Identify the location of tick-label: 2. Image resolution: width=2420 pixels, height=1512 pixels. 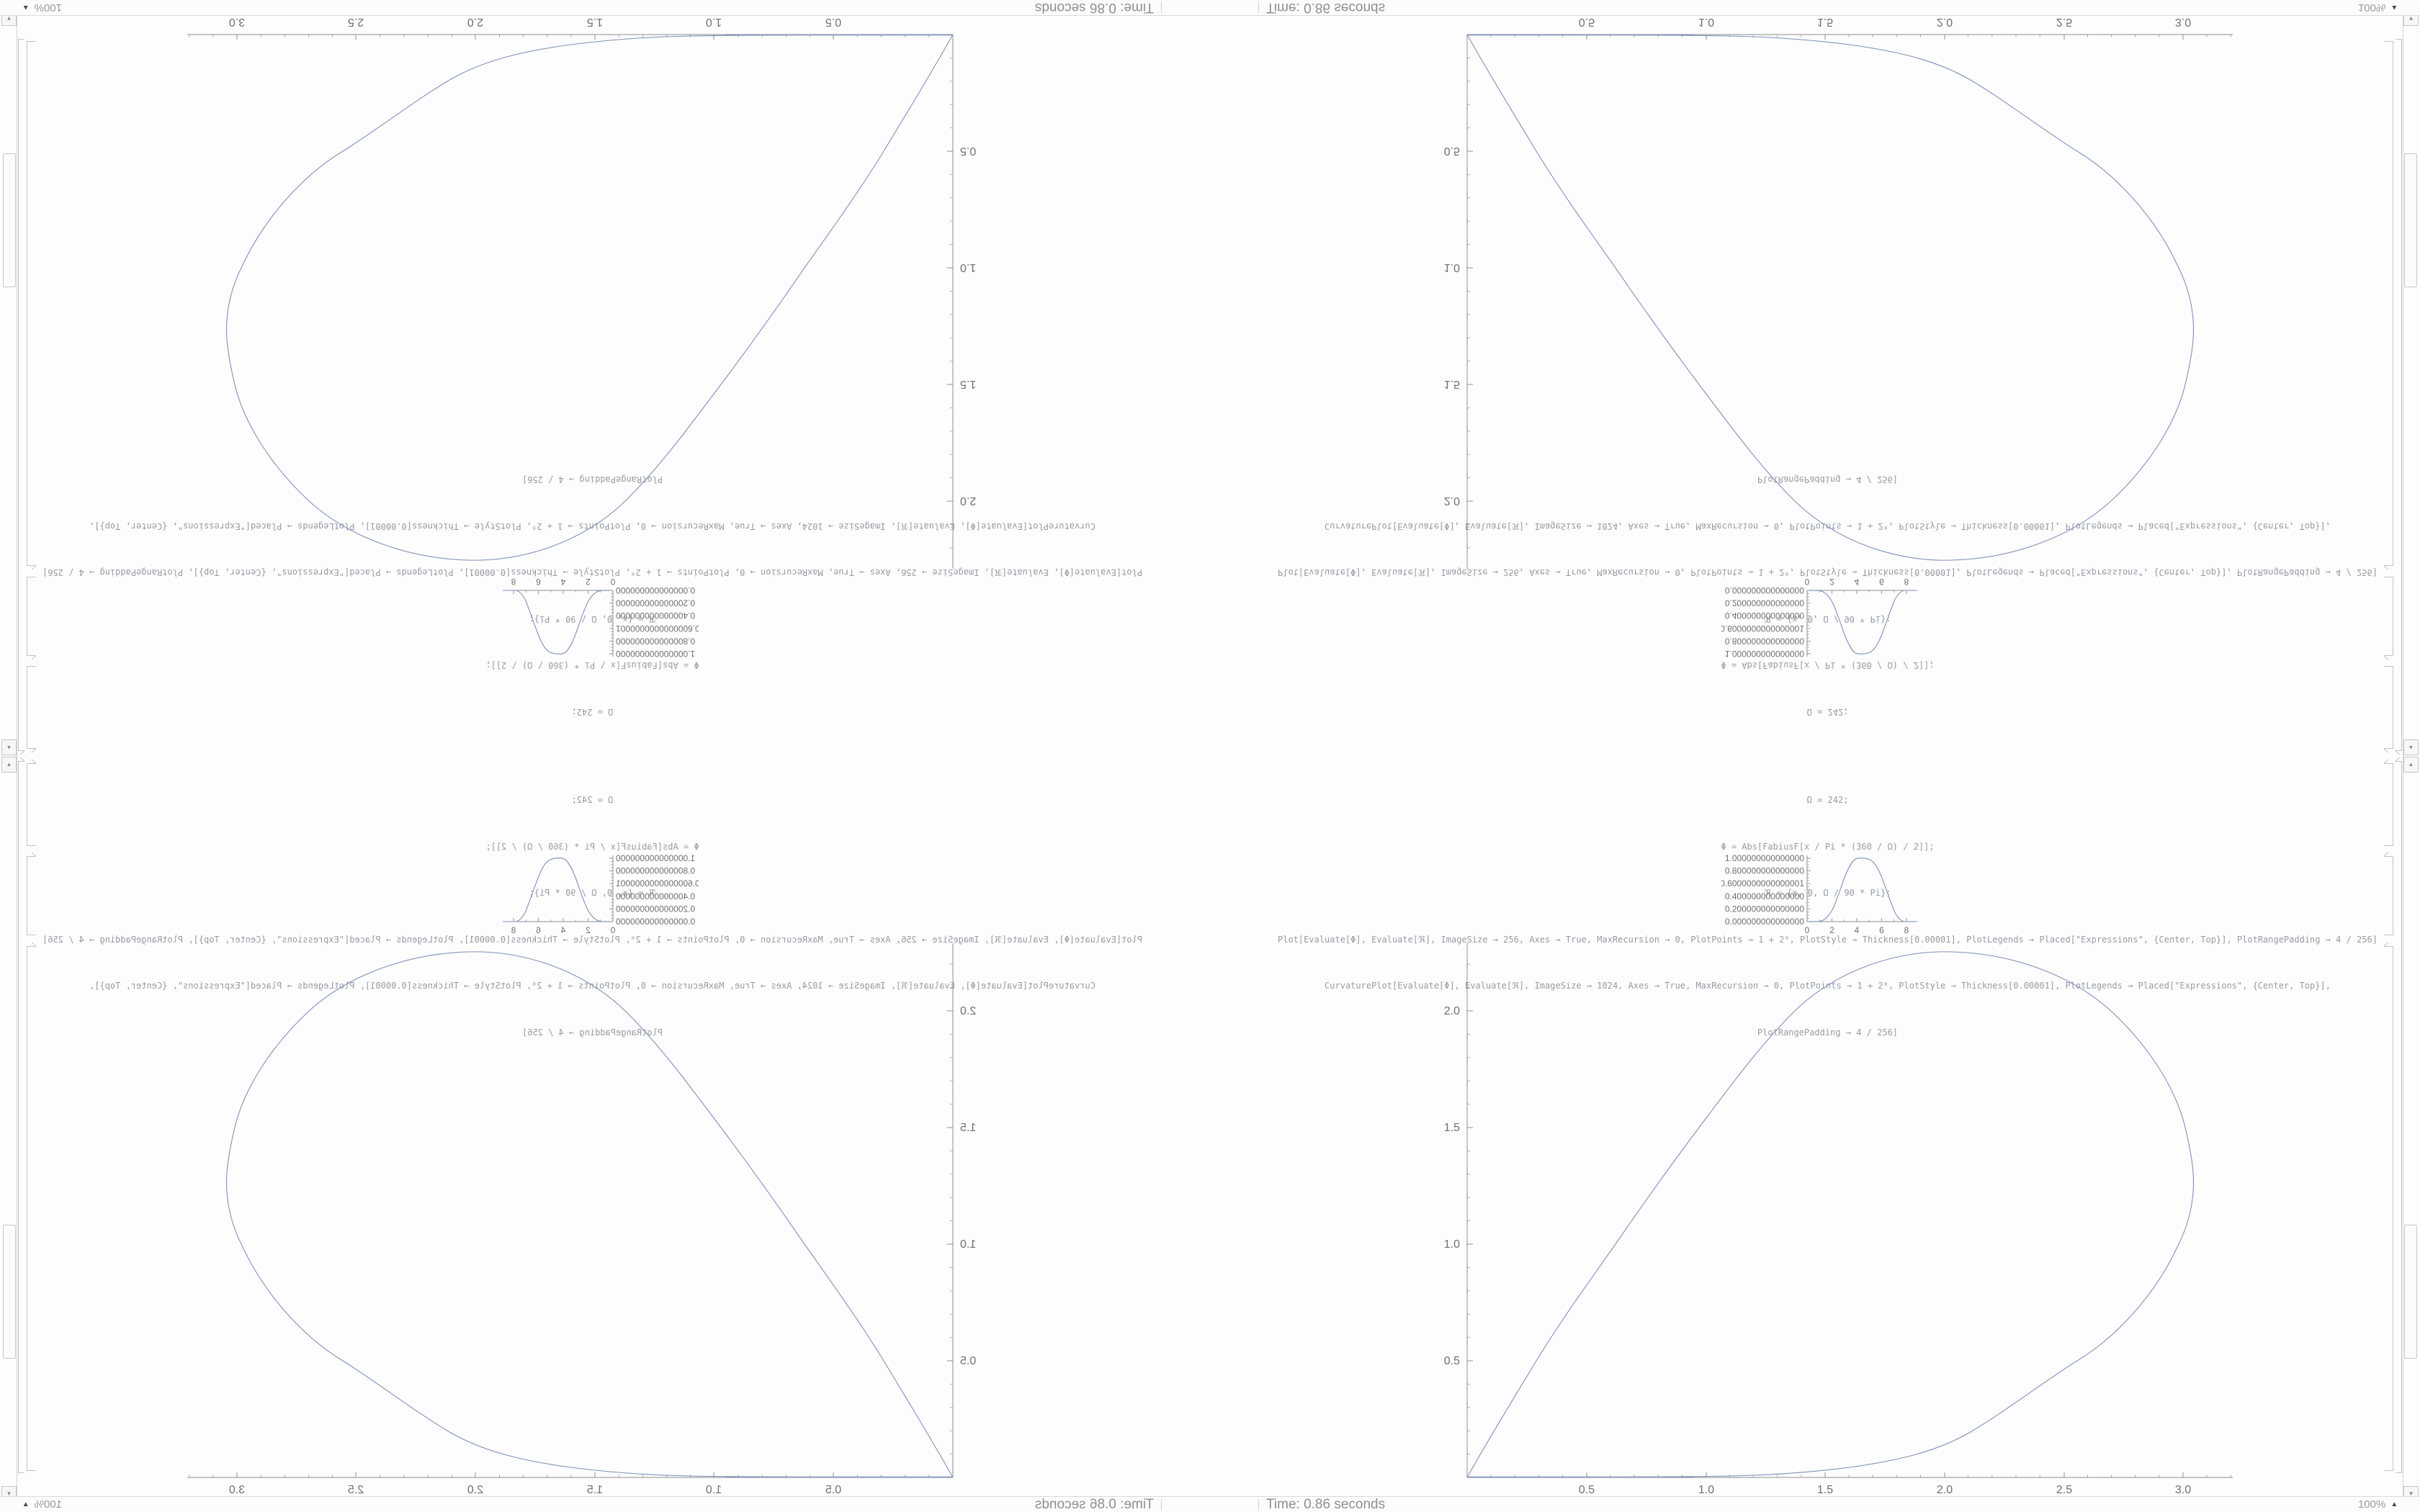
(588, 582).